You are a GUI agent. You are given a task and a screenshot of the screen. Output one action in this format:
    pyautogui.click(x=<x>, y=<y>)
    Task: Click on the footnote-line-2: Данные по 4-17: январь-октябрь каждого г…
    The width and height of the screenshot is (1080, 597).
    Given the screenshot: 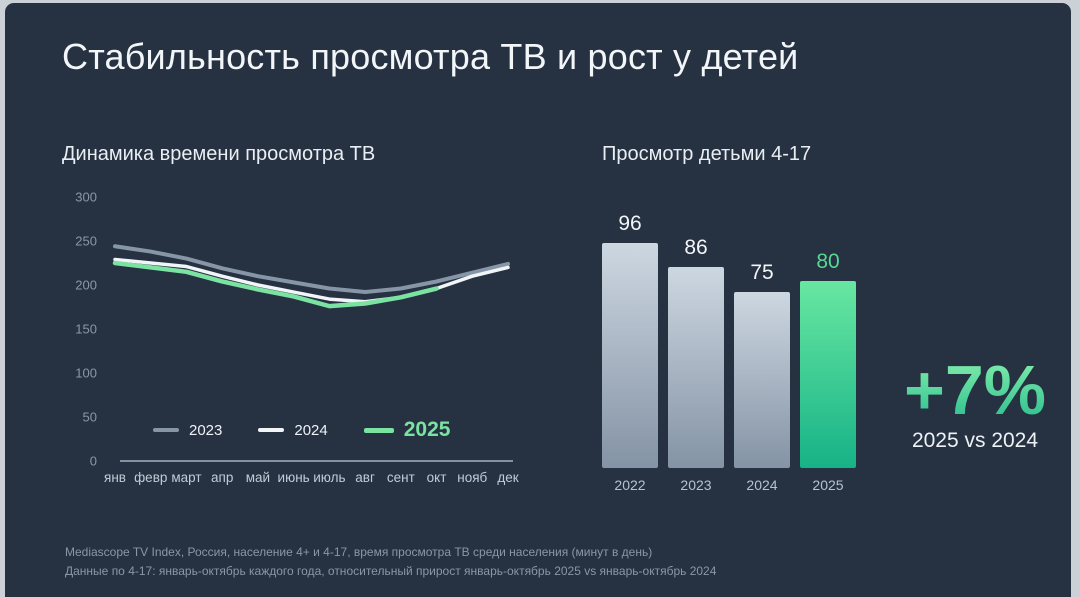 What is the action you would take?
    pyautogui.click(x=391, y=570)
    